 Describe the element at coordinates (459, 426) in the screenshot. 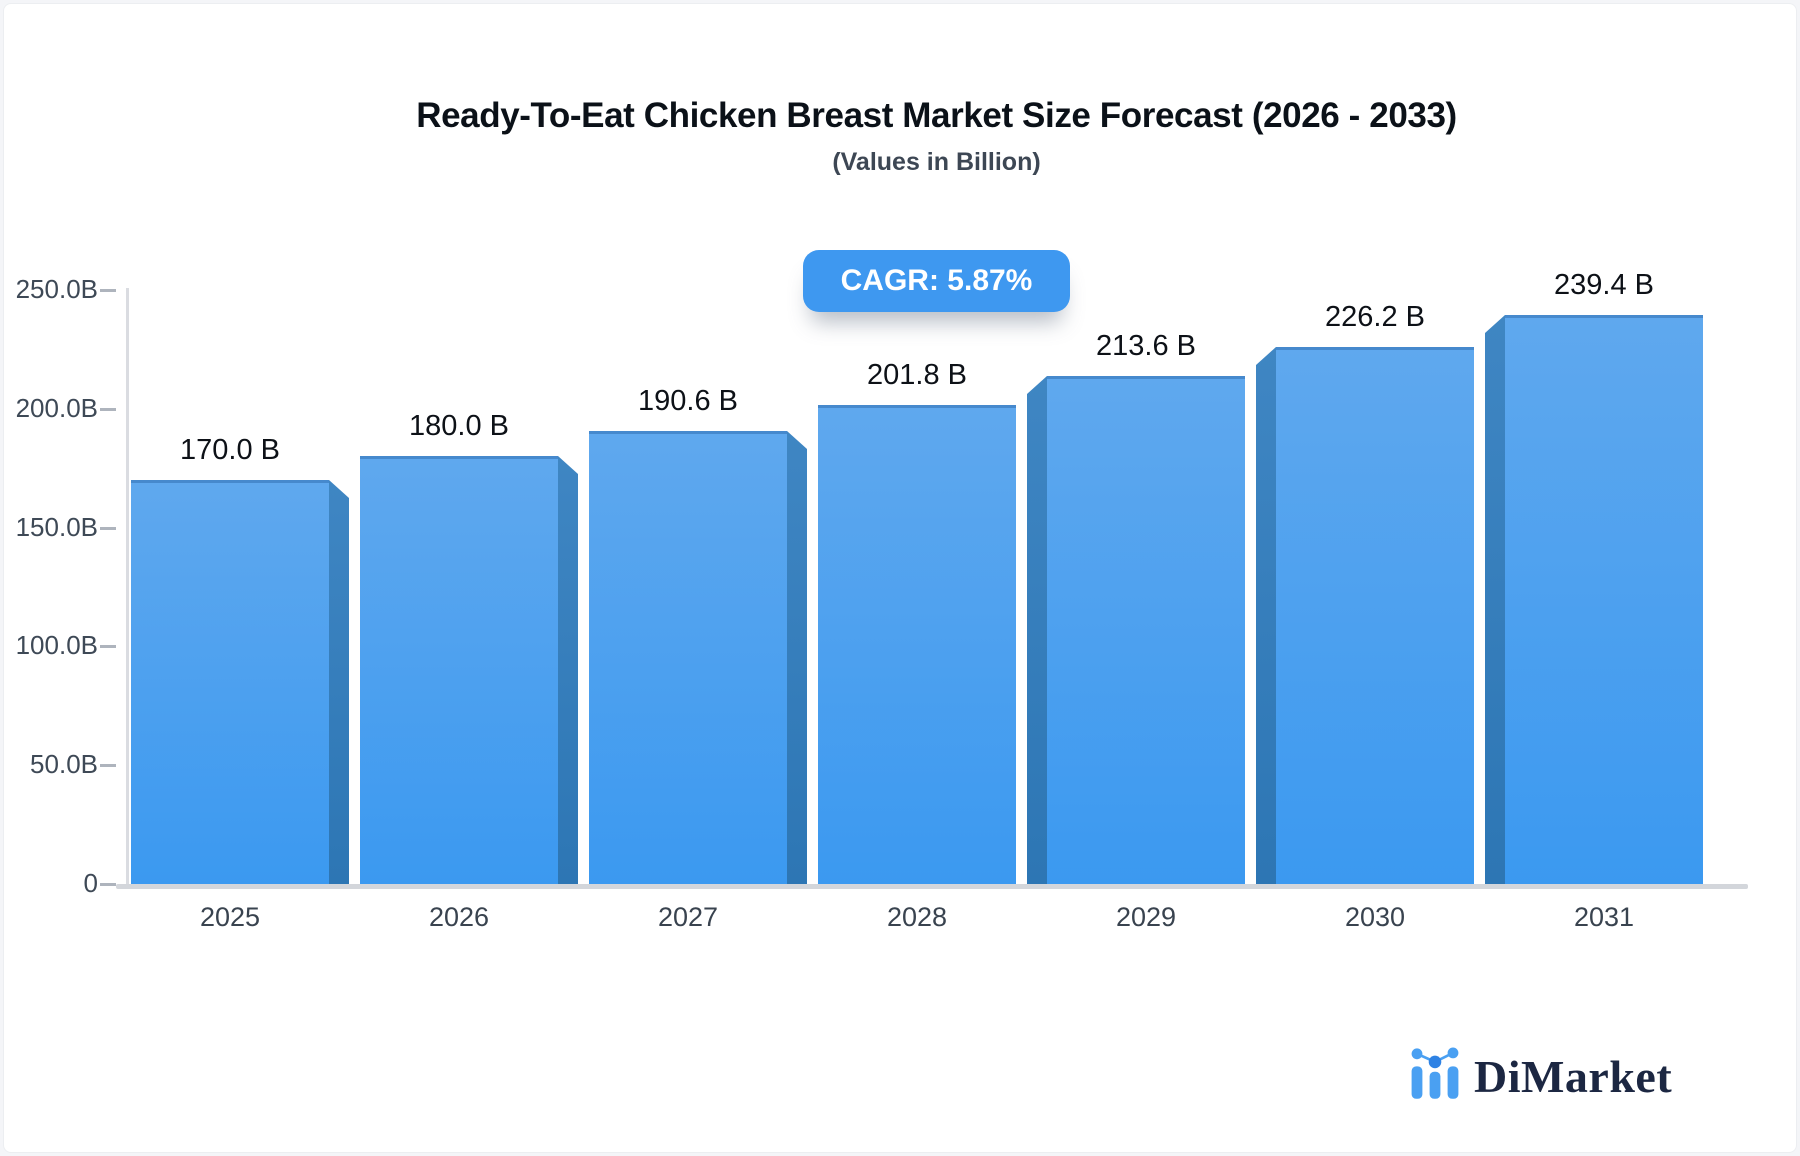

I see `bar-value-label: 180.0 B` at that location.